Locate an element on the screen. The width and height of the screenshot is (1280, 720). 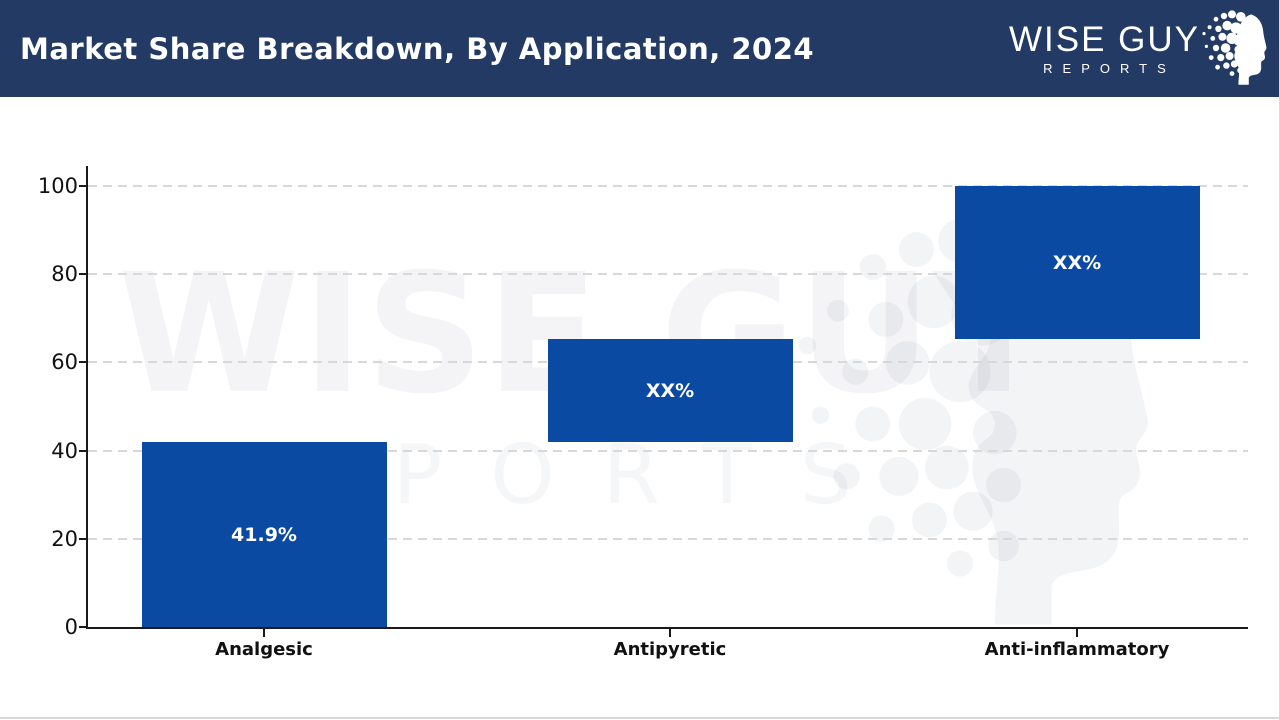
category-label-antipyretic: Antipyretic is located at coordinates (670, 649).